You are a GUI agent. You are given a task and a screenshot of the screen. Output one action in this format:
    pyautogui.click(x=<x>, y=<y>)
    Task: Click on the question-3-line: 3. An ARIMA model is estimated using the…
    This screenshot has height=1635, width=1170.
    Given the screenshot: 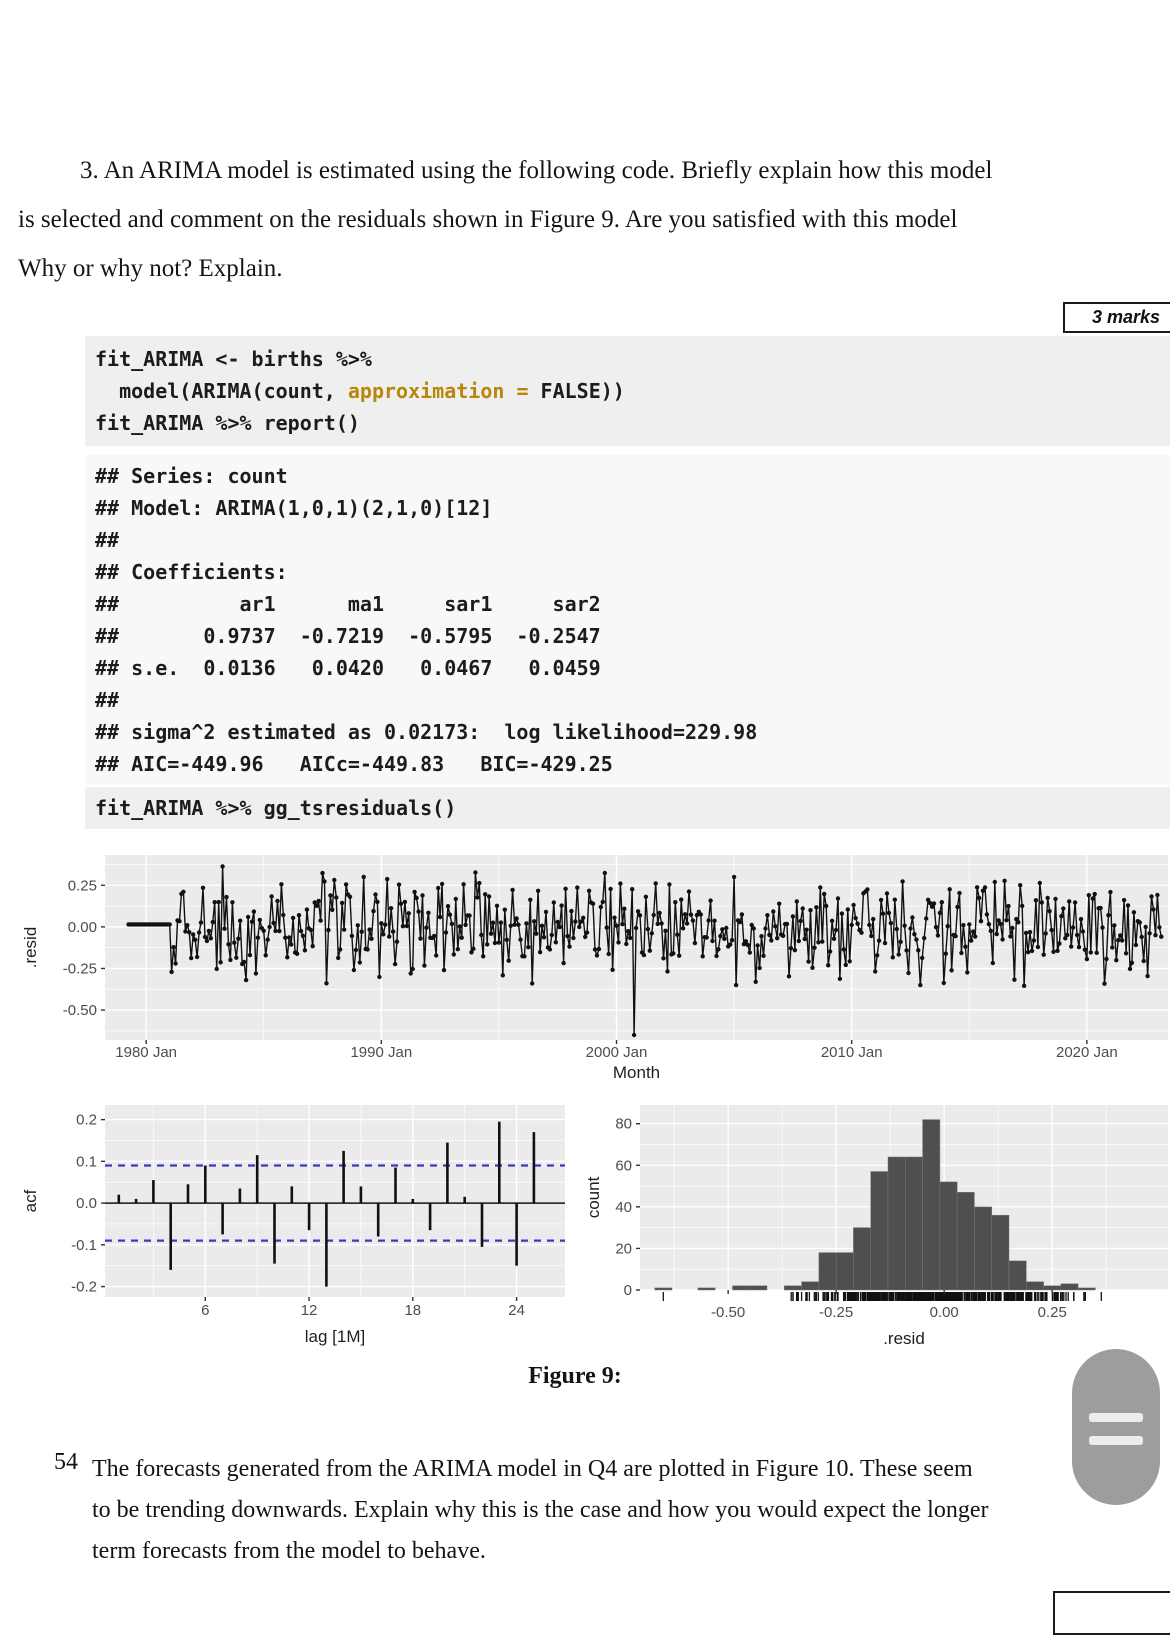 What is the action you would take?
    pyautogui.click(x=536, y=170)
    